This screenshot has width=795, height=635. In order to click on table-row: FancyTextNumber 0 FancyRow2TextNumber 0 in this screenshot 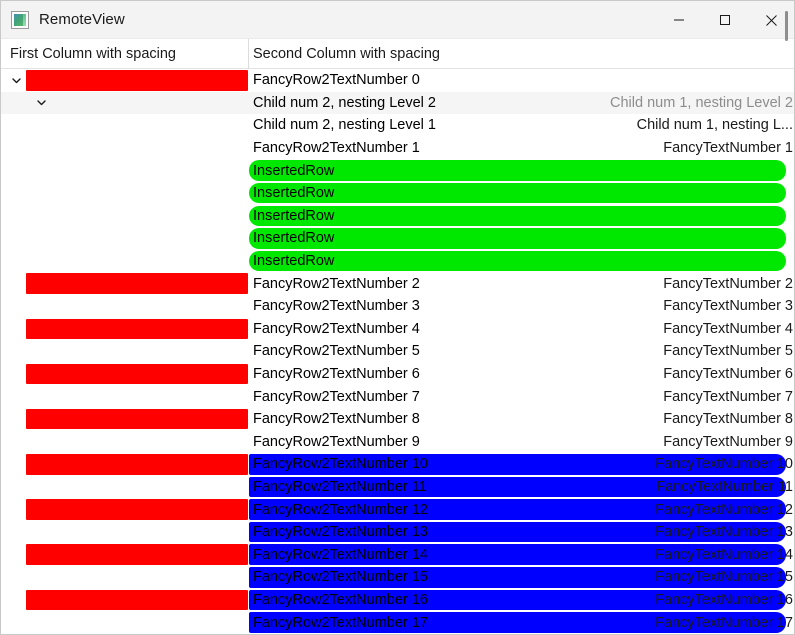, I will do `click(397, 80)`.